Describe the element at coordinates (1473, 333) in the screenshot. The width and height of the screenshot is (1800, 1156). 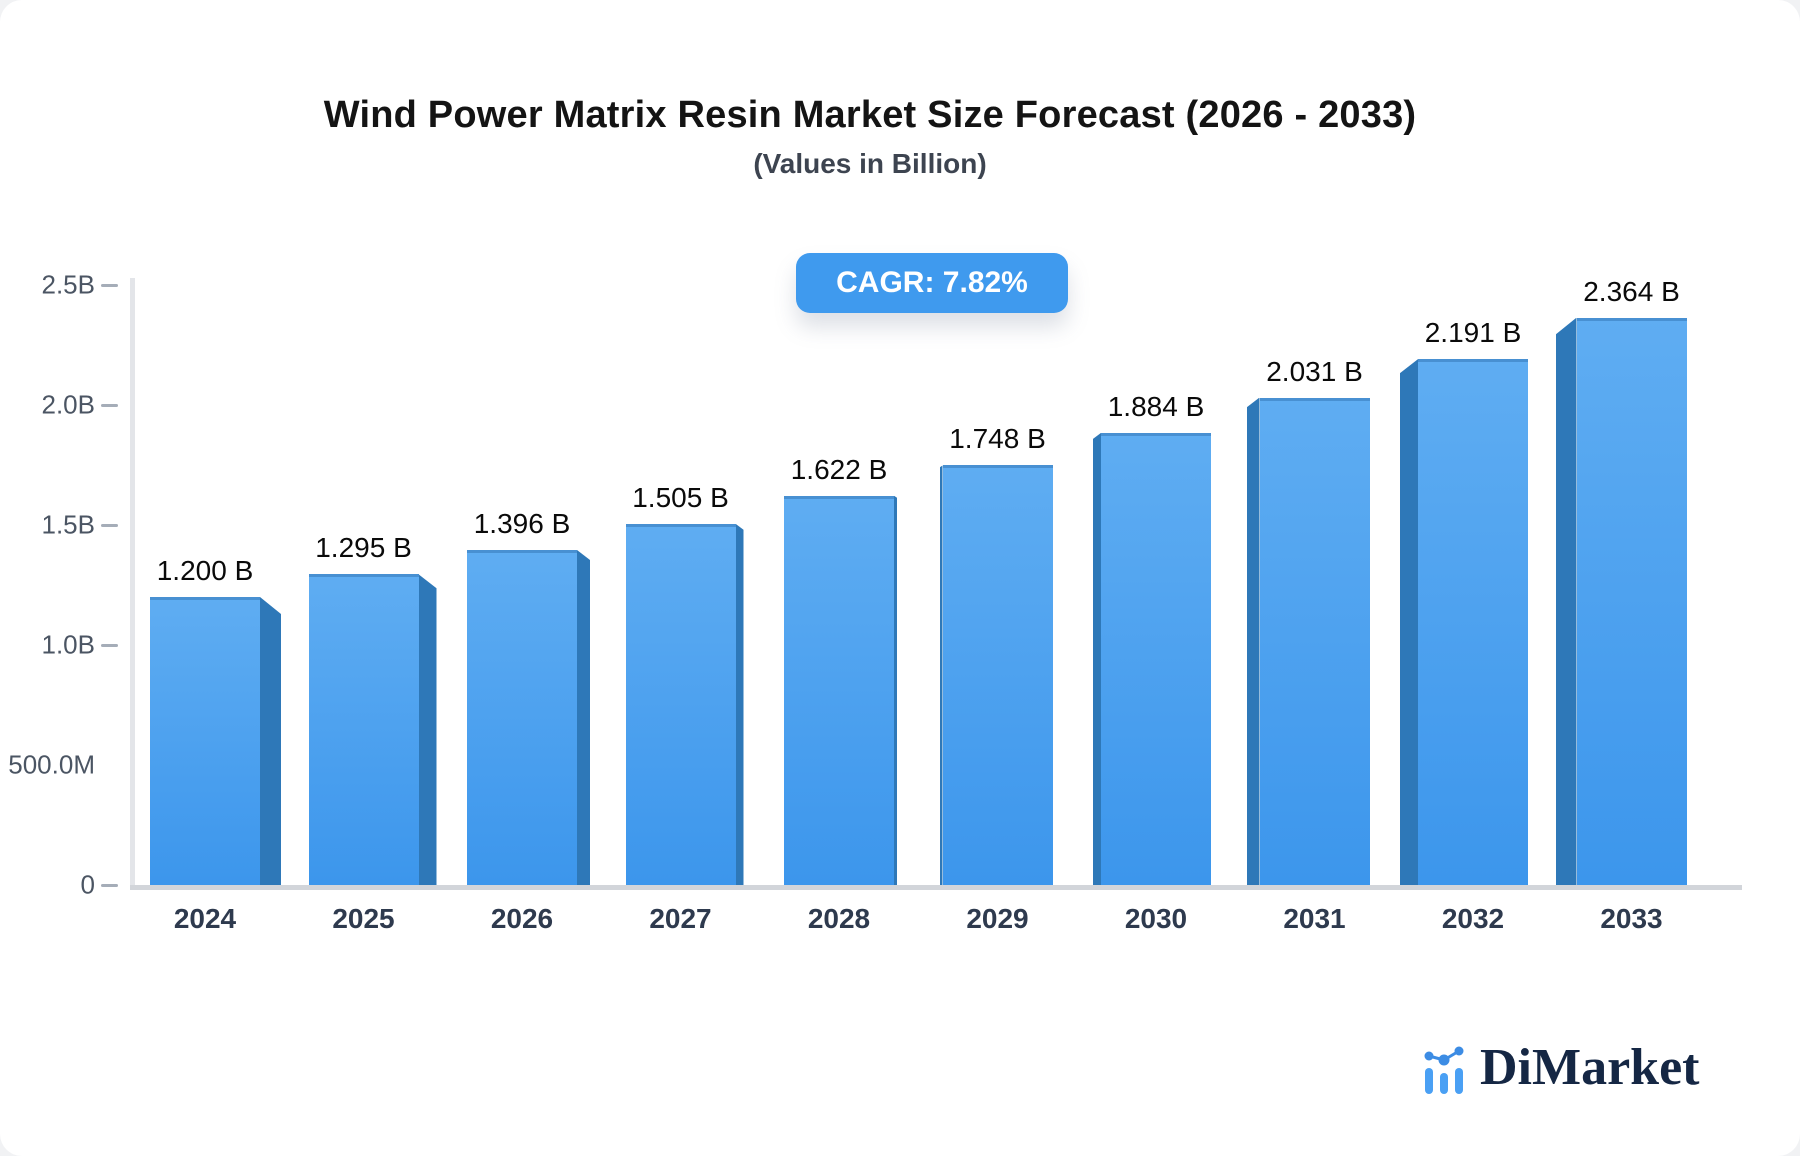
I see `bar-value-label: 2.191 B` at that location.